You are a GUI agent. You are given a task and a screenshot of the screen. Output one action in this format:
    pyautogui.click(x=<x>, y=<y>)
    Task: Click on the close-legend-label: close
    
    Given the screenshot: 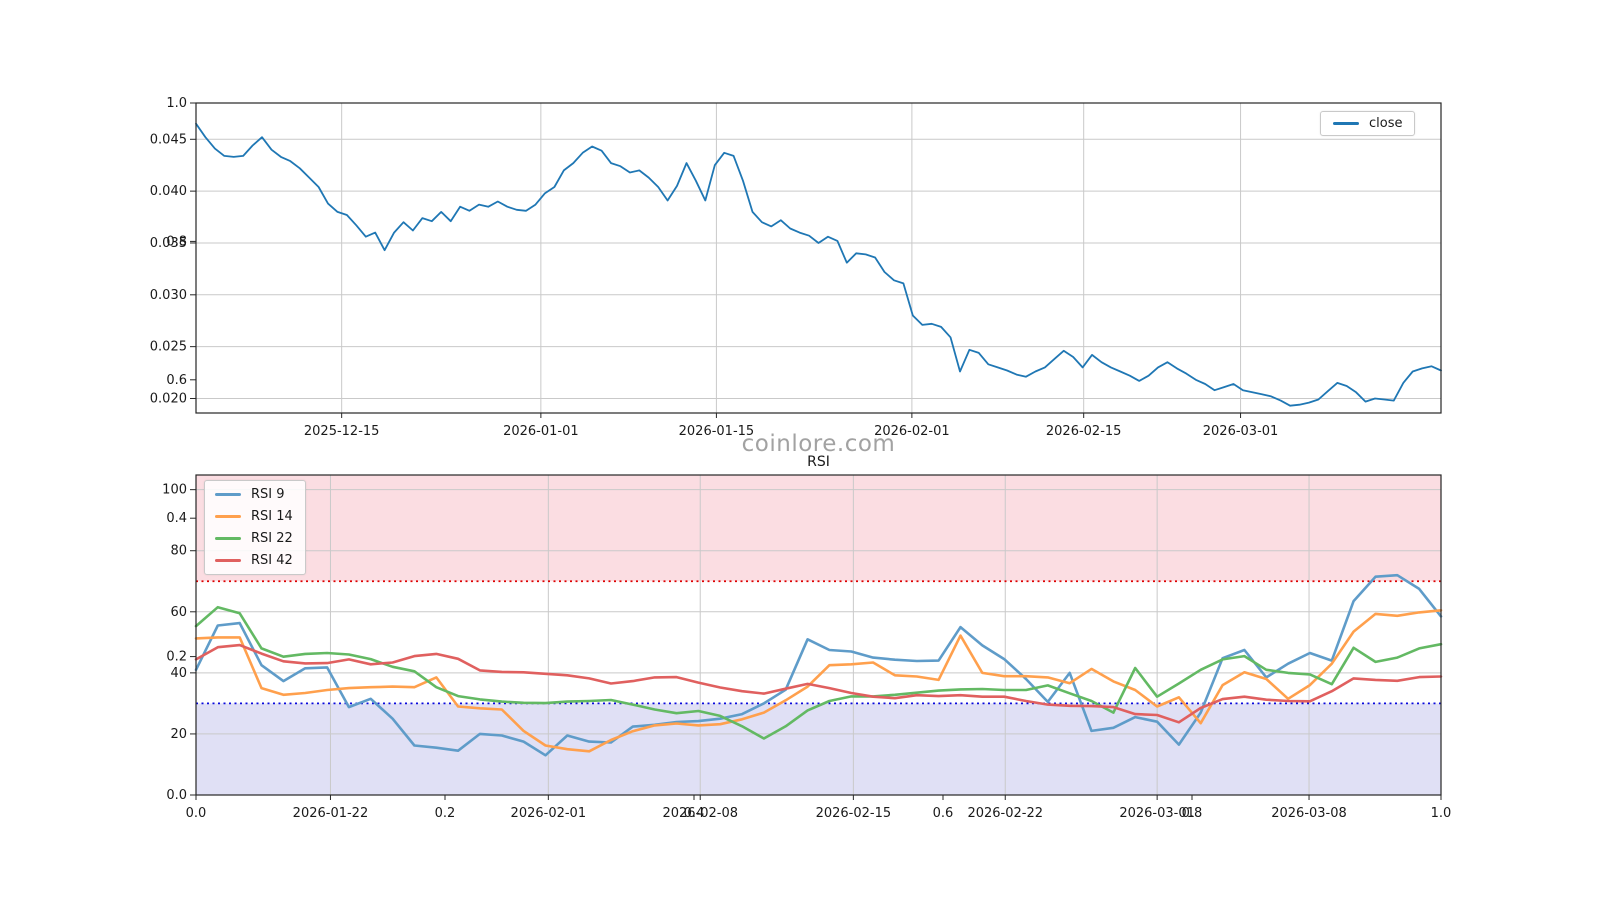 What is the action you would take?
    pyautogui.click(x=1386, y=123)
    